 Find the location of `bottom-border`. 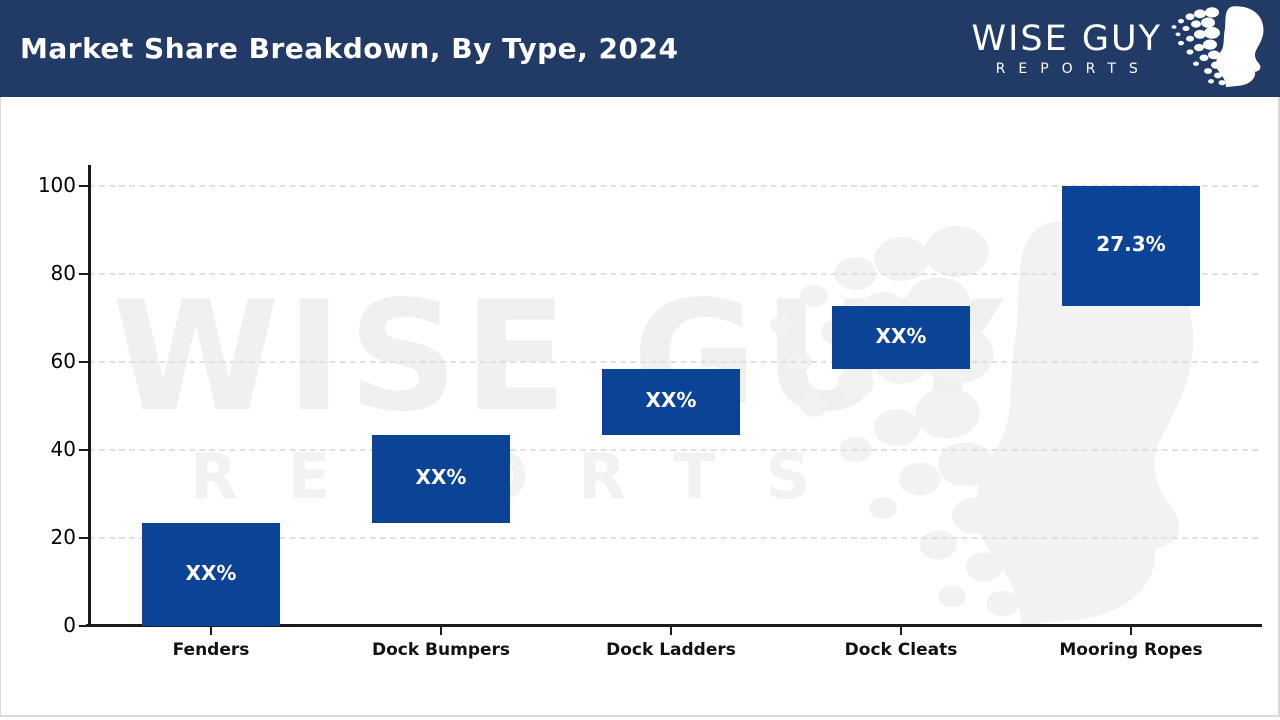

bottom-border is located at coordinates (640, 716).